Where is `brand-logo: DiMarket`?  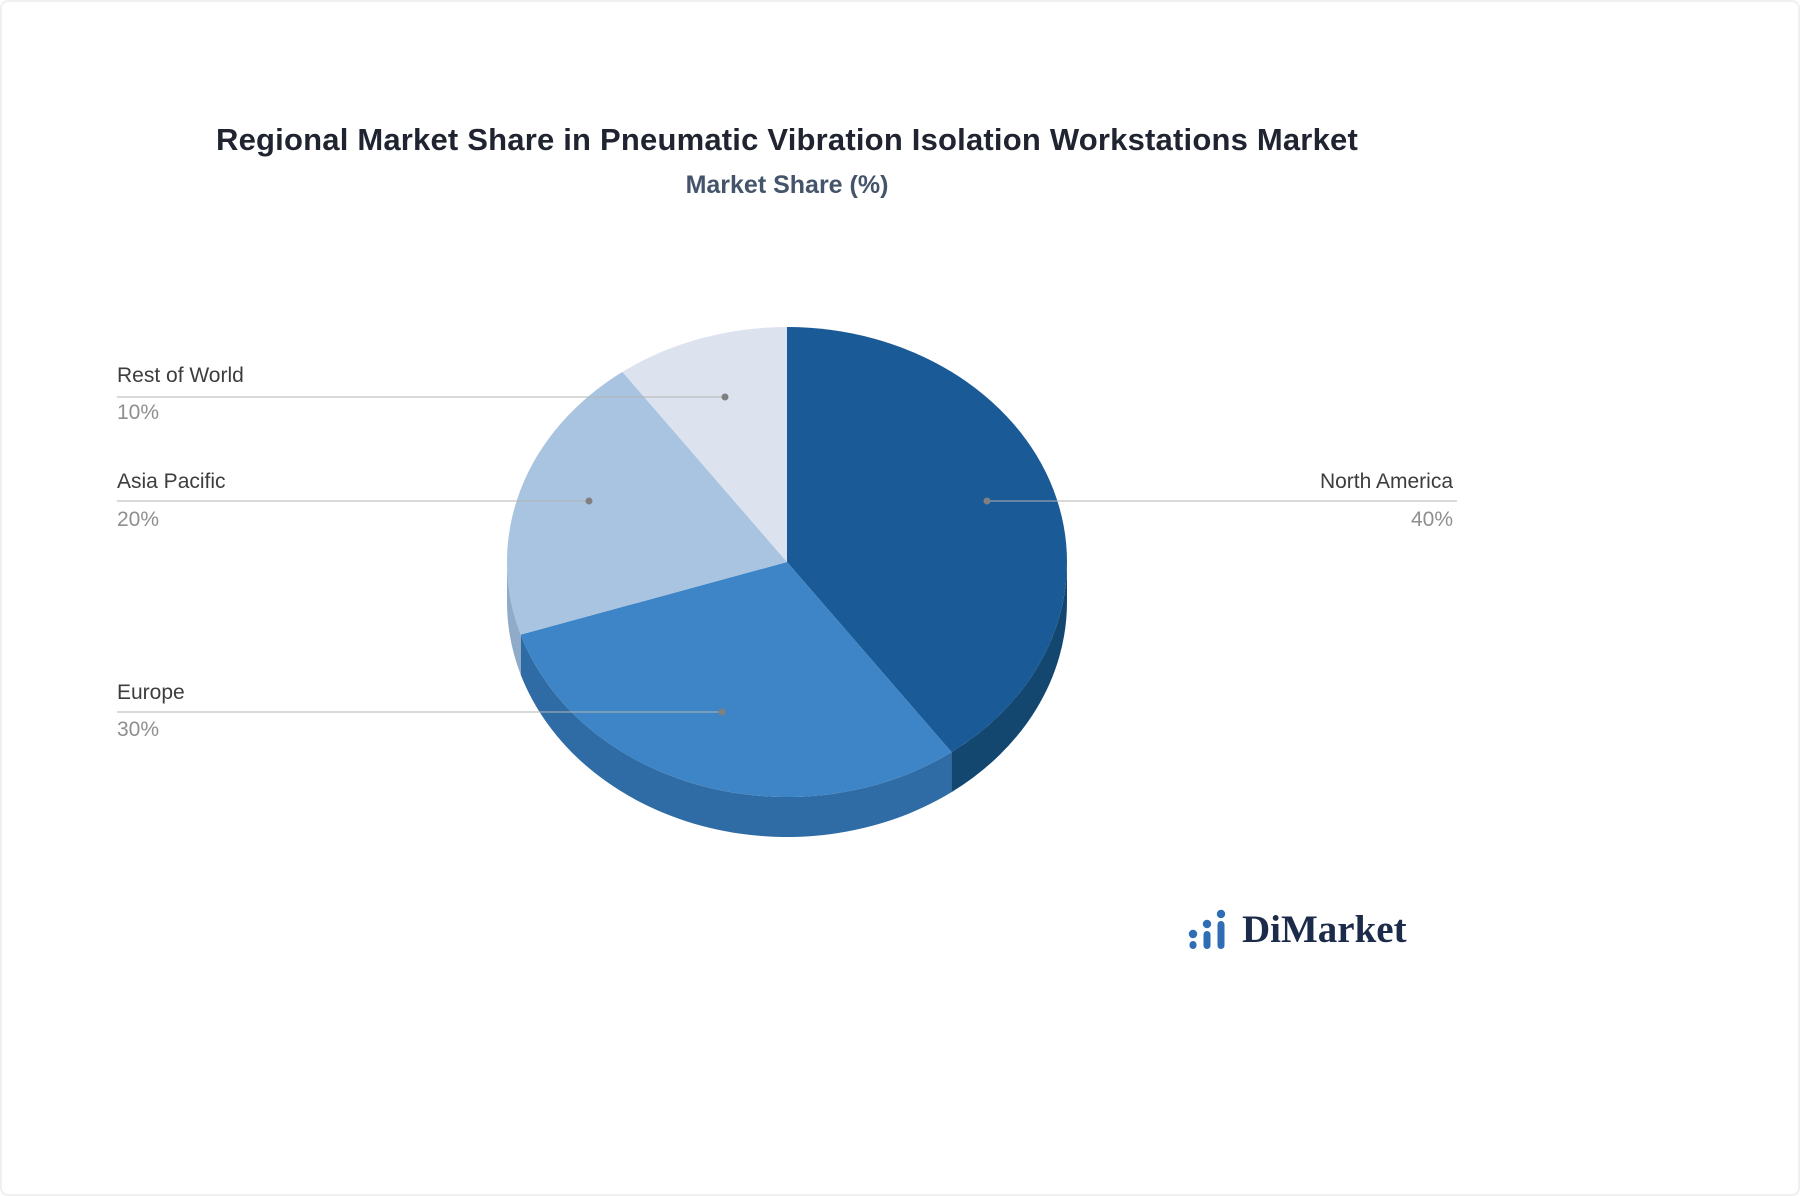
brand-logo: DiMarket is located at coordinates (1296, 929).